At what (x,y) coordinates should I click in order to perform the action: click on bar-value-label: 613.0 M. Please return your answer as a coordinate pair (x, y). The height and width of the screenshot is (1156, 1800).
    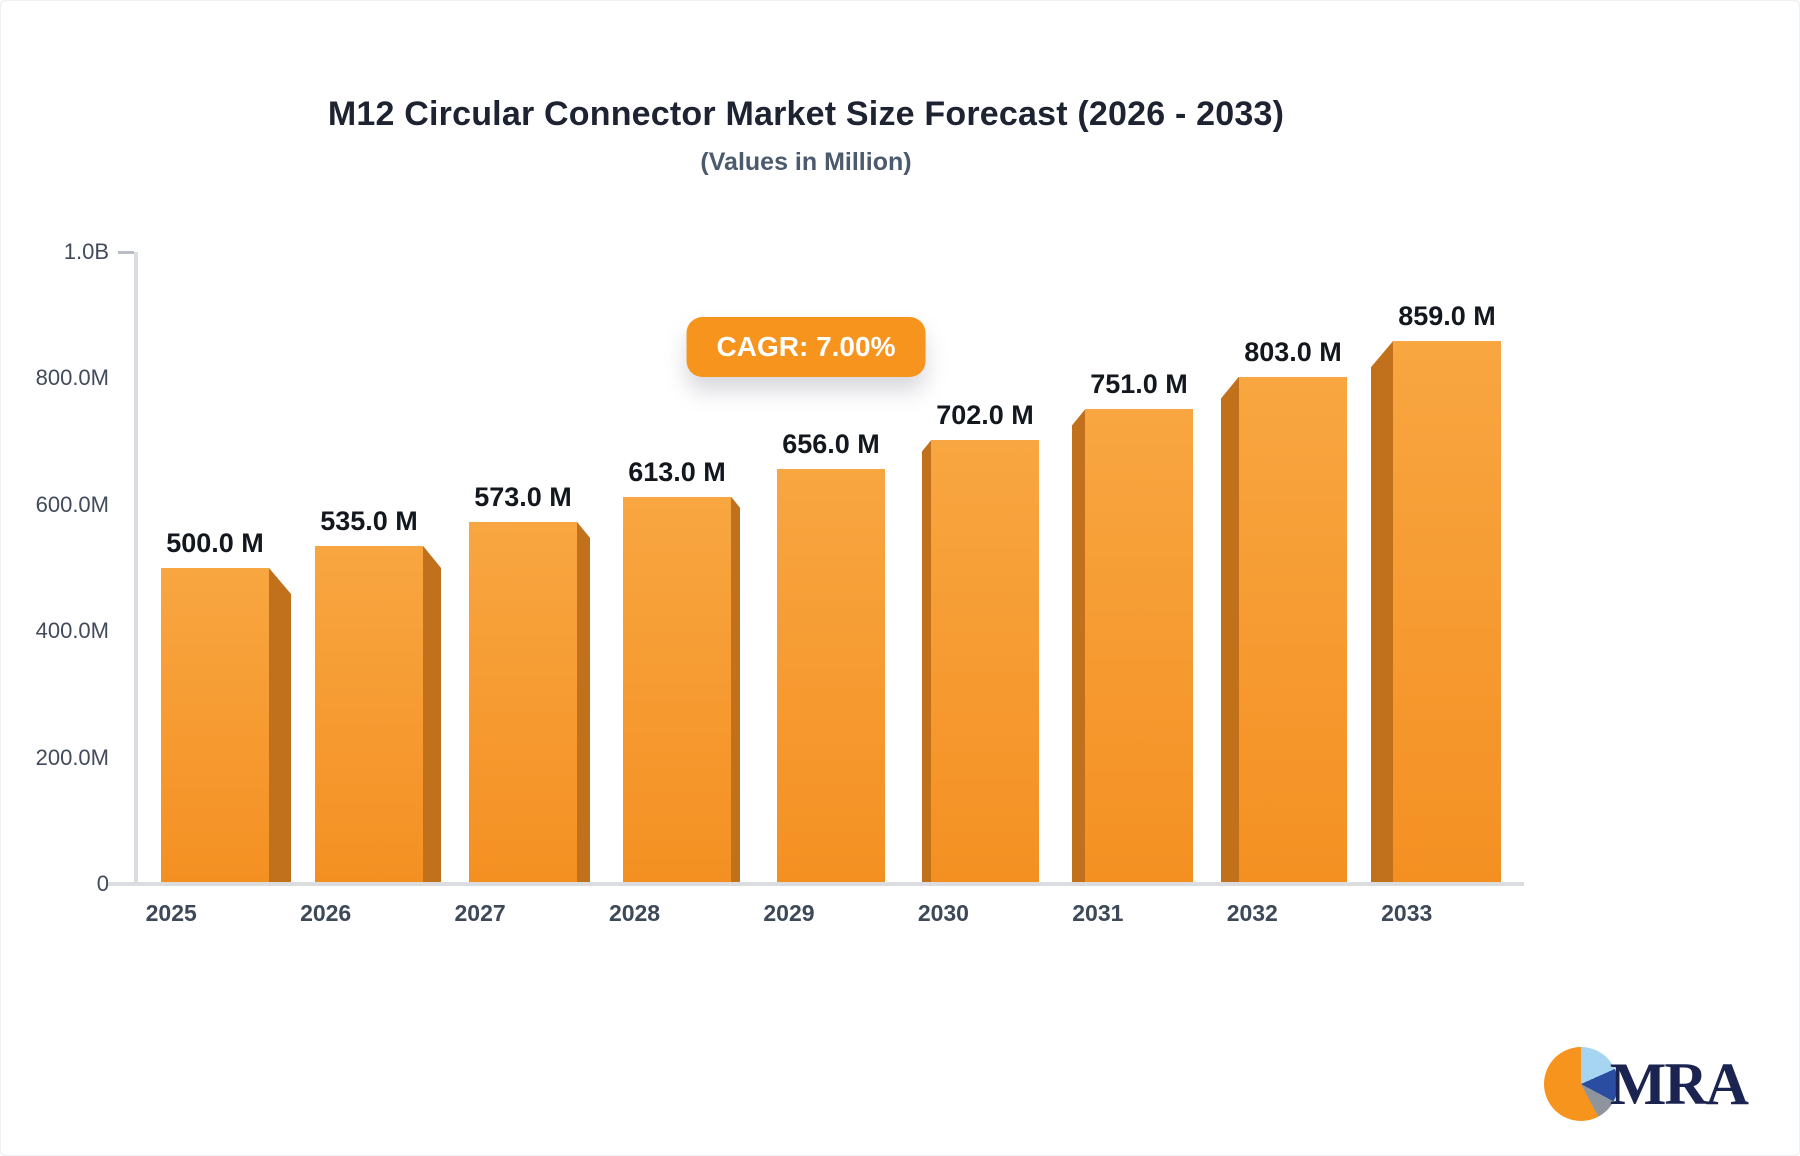
    Looking at the image, I should click on (677, 471).